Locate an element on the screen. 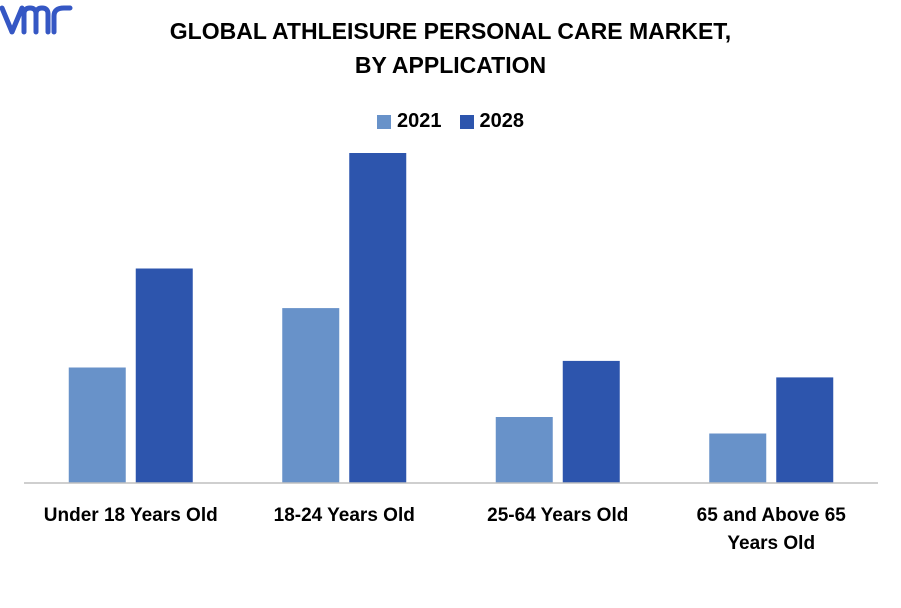 This screenshot has width=901, height=608. chart-title-line-2: BY APPLICATION is located at coordinates (450, 65).